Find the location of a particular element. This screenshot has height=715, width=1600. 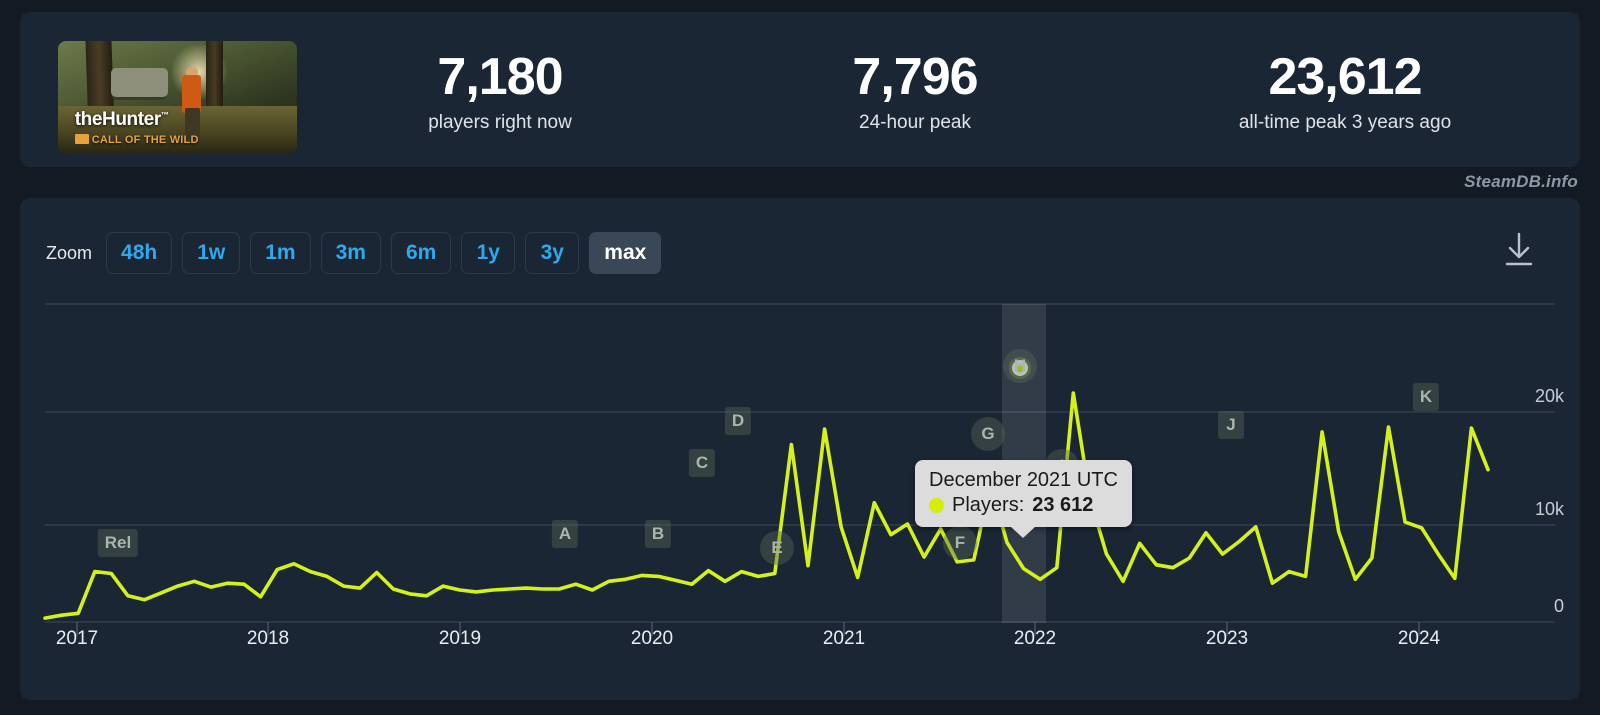

chart-event-flag: Rel is located at coordinates (118, 543).